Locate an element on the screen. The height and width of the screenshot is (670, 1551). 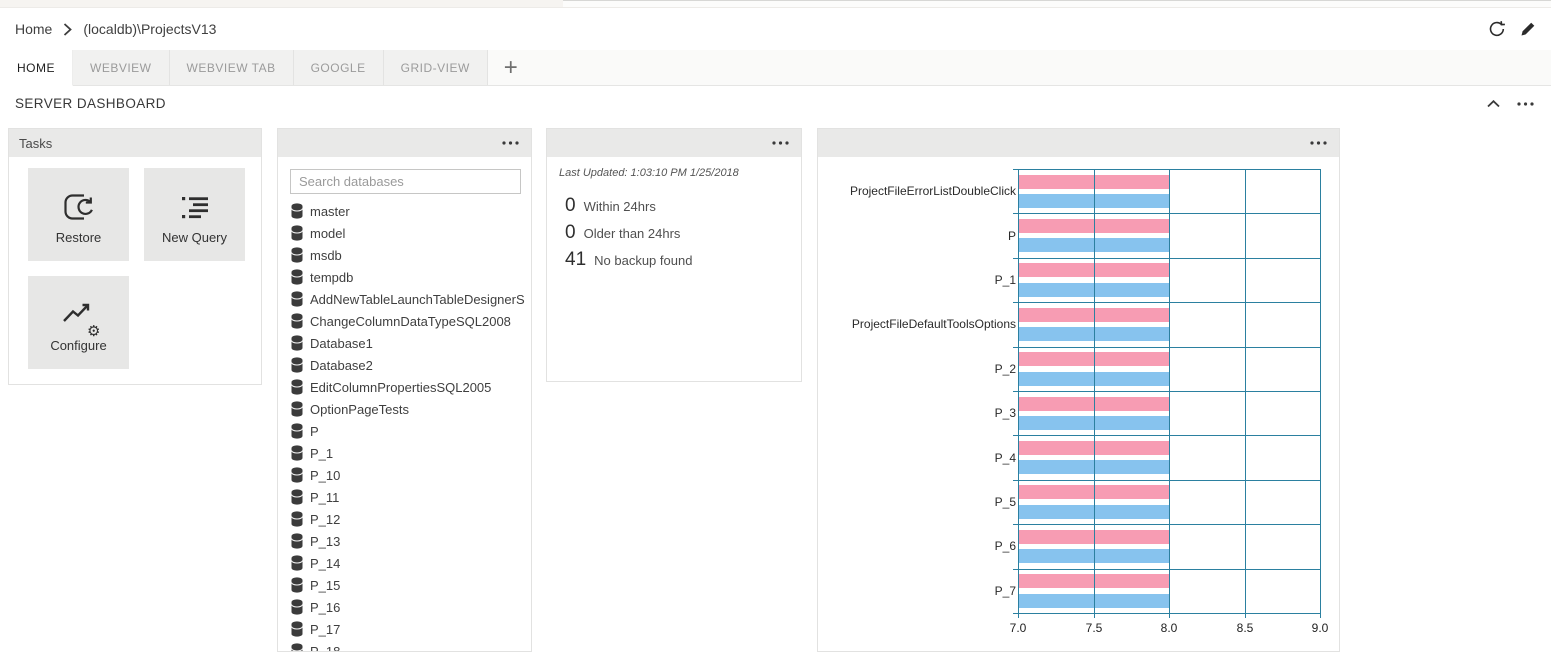
databases-panel-header is located at coordinates (404, 143).